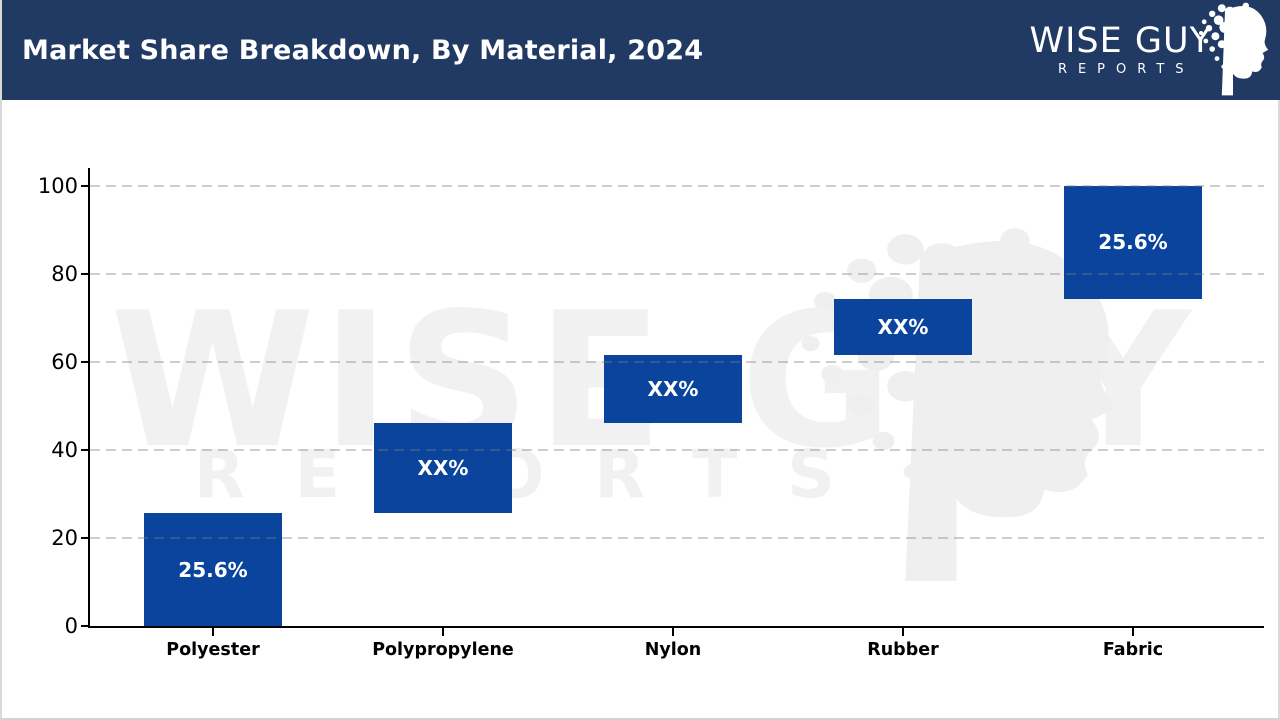 Image resolution: width=1280 pixels, height=720 pixels. What do you see at coordinates (213, 650) in the screenshot?
I see `x-tick-label-polyester: Polyester` at bounding box center [213, 650].